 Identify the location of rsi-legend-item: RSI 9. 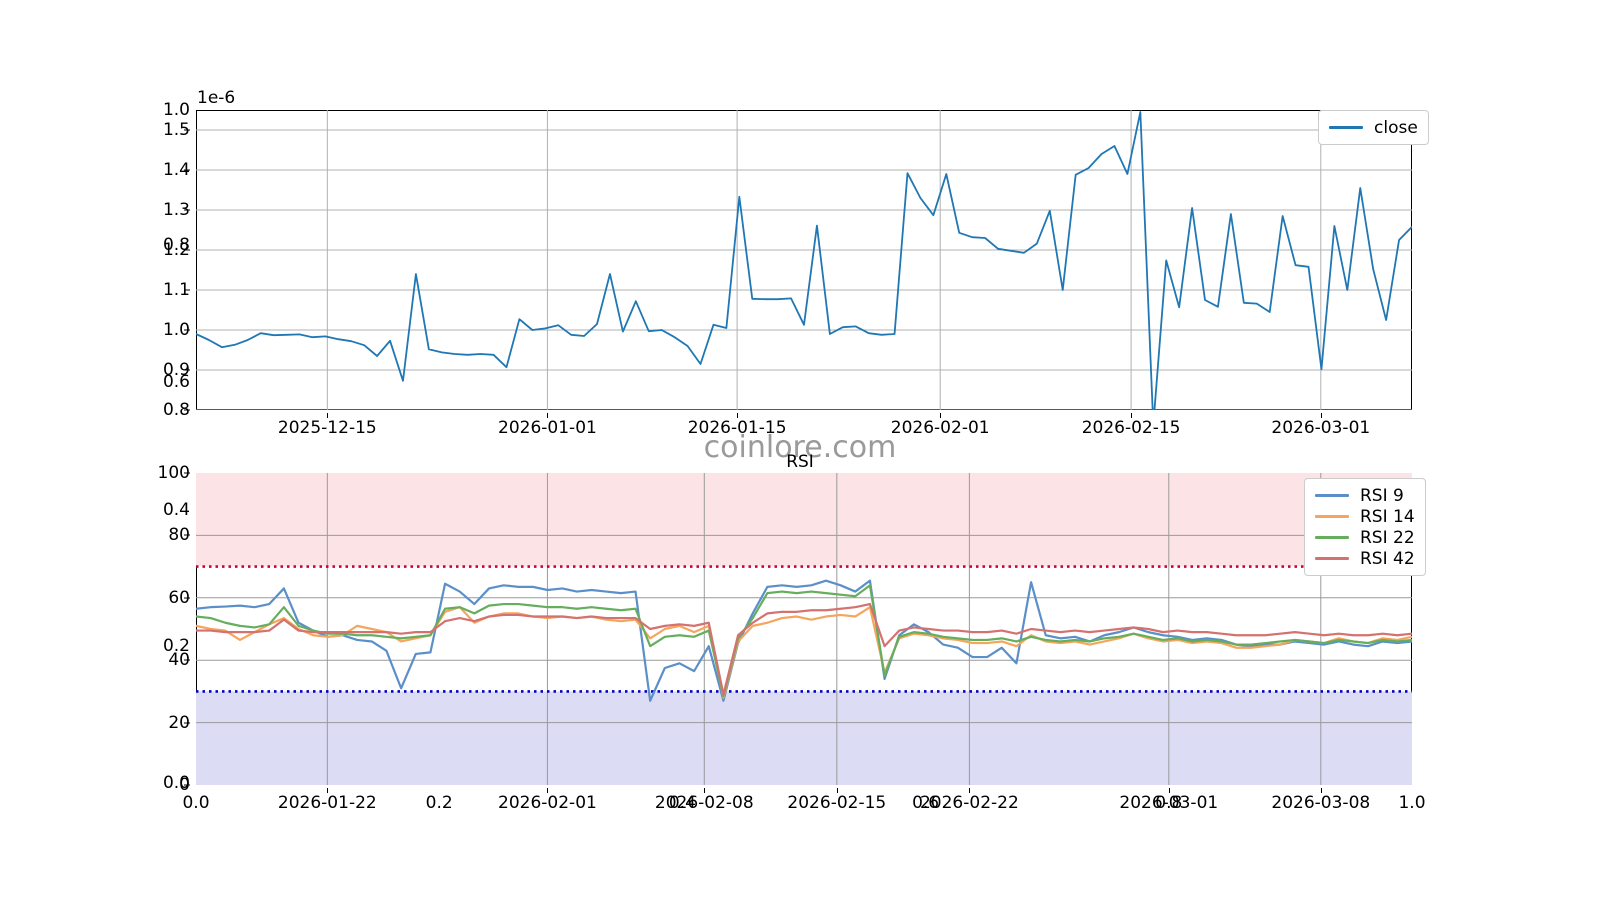
(1365, 495).